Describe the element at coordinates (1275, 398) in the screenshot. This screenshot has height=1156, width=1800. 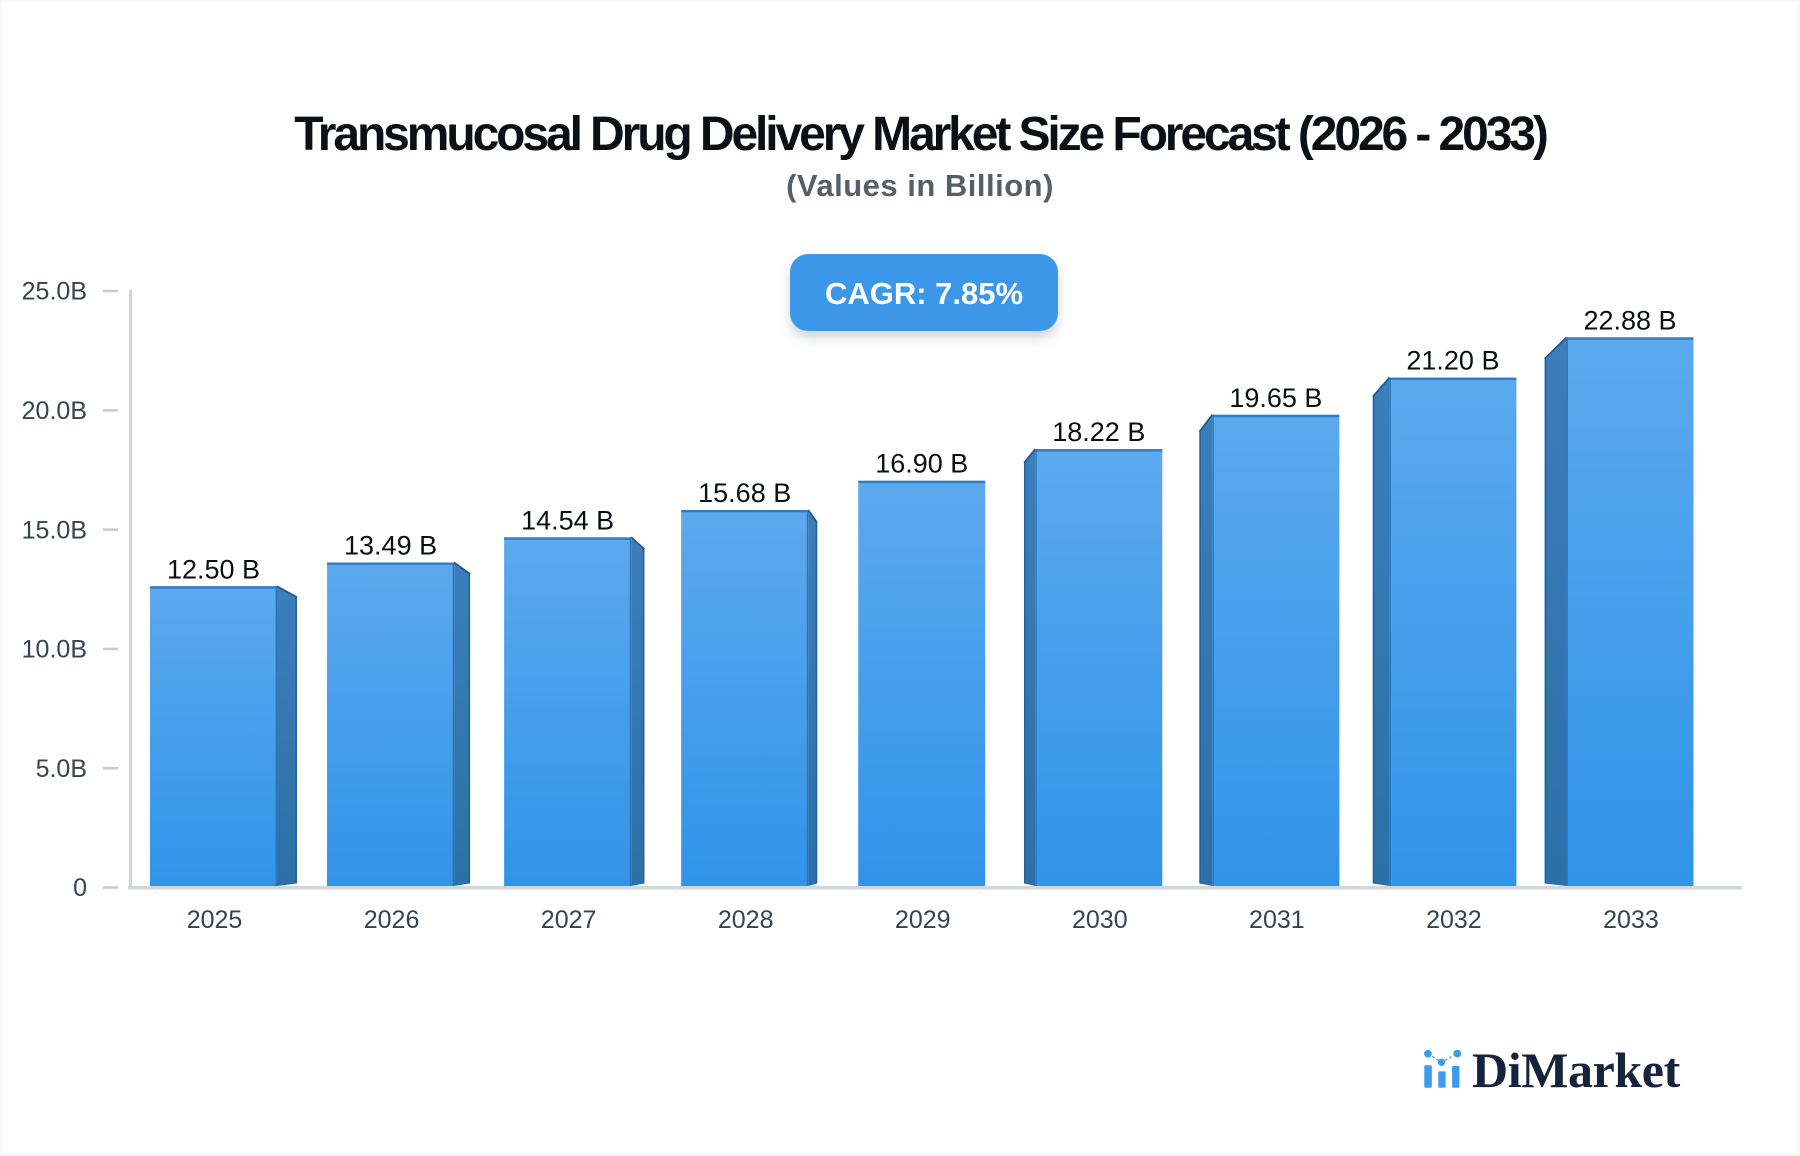
I see `svg-text: 19.65 B` at that location.